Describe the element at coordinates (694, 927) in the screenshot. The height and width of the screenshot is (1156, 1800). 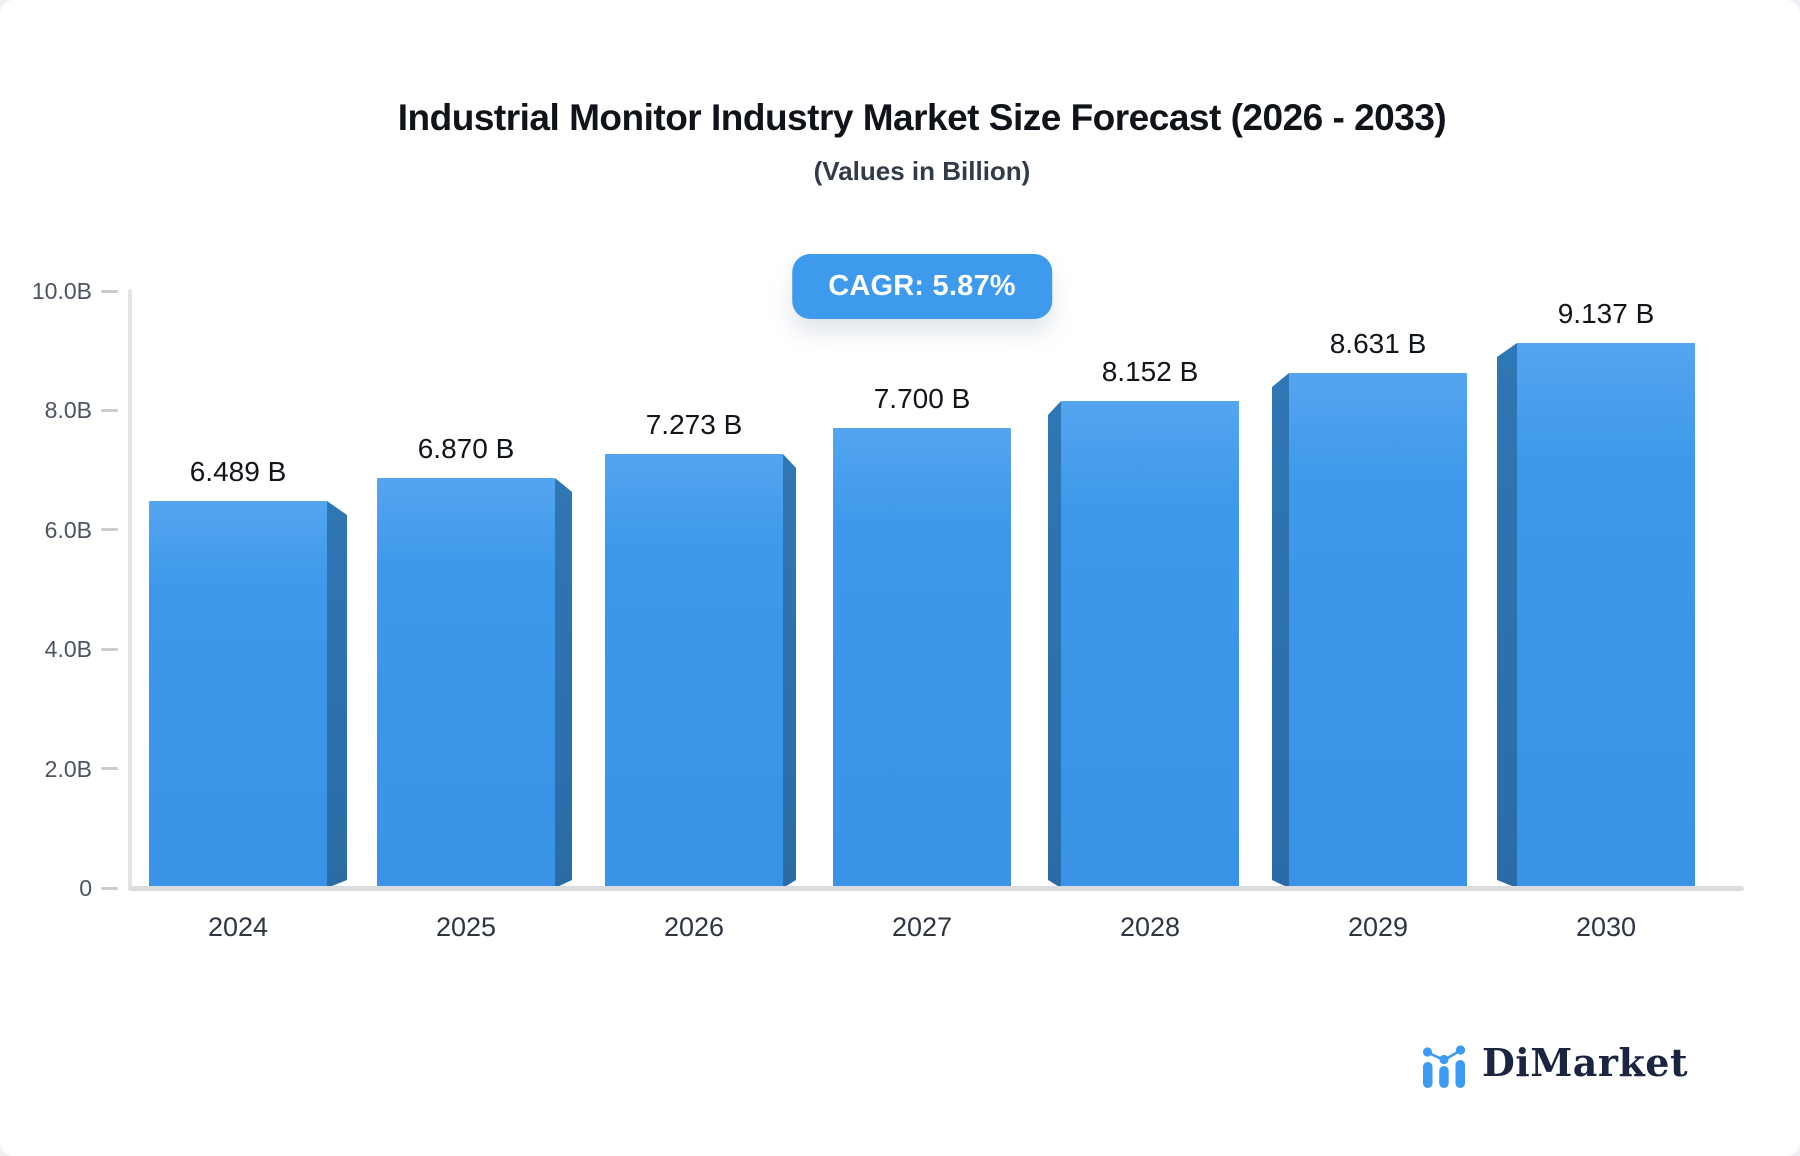
I see `x-axis-label: 2026` at that location.